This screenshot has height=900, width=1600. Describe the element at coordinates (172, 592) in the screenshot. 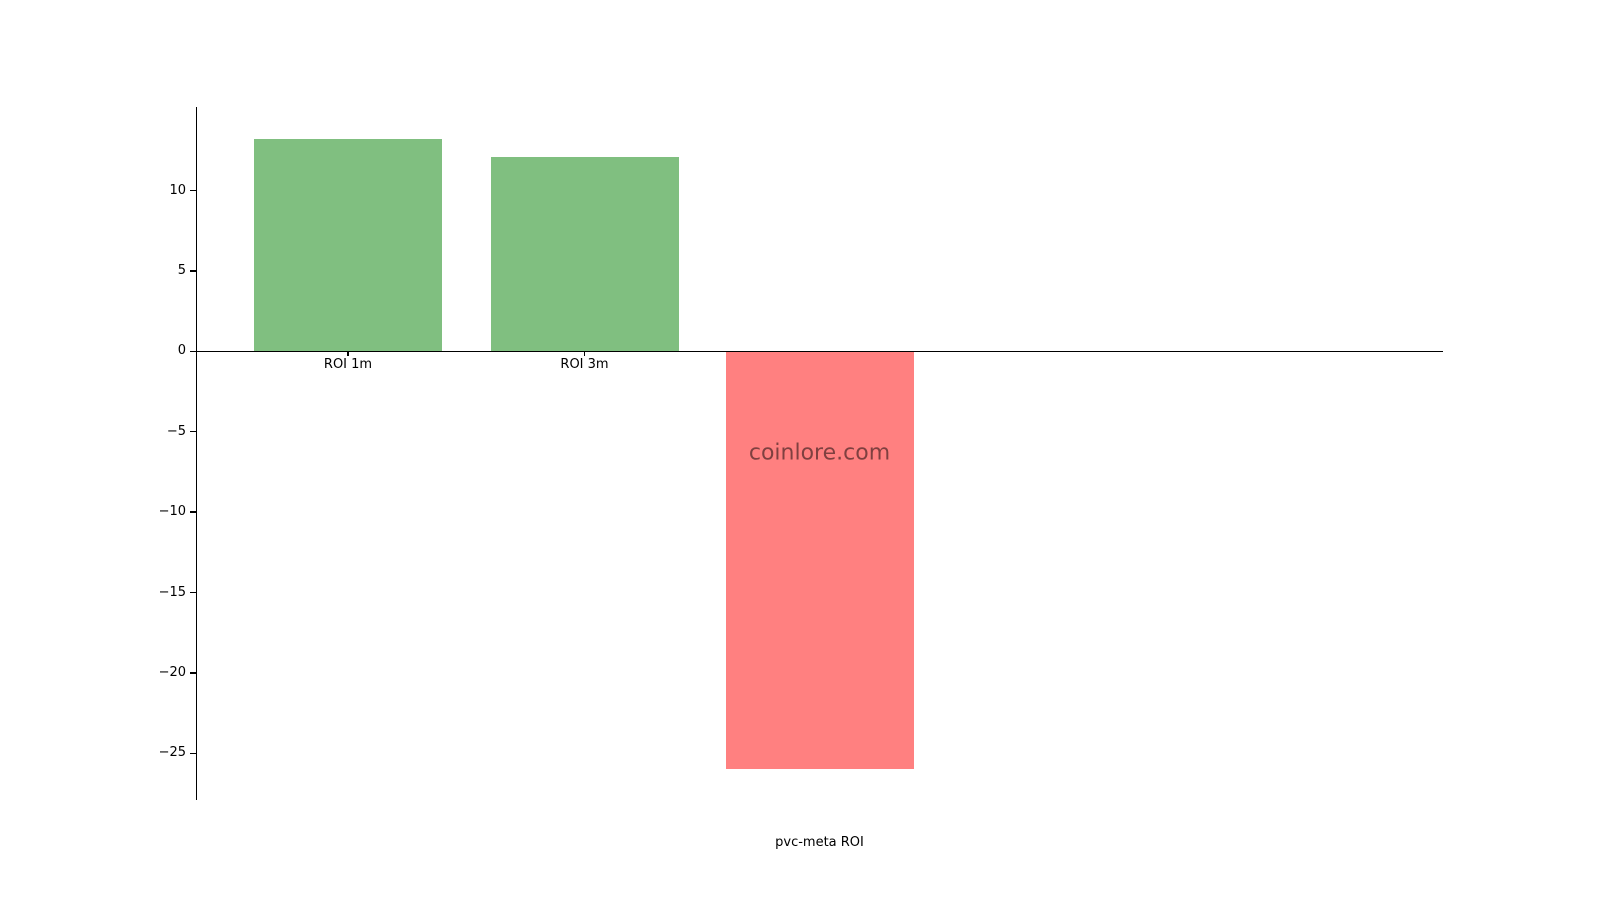

I see `y-tick-label: −15` at that location.